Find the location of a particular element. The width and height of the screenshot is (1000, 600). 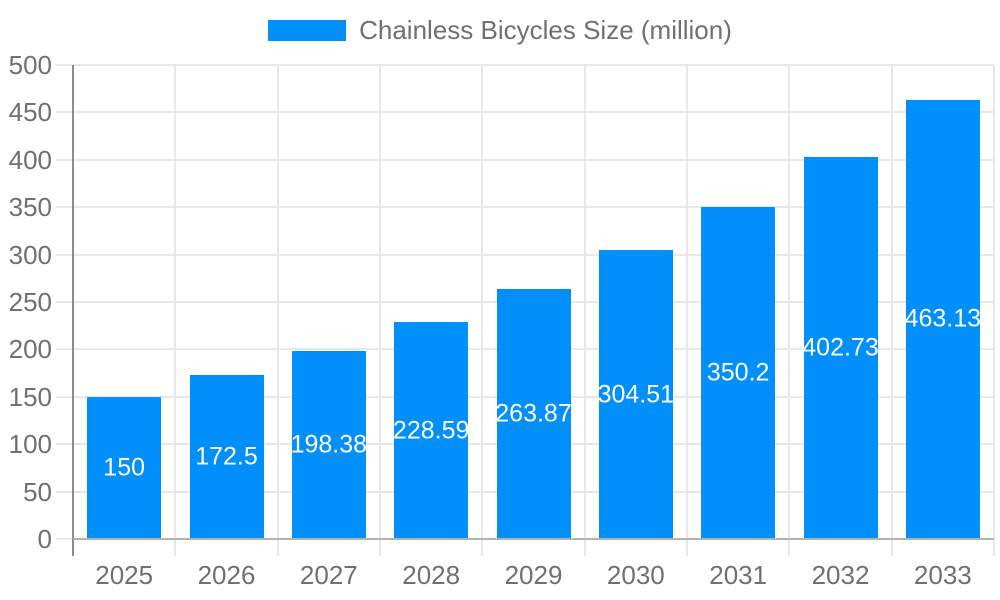

y-axis-label: 400 is located at coordinates (30, 159).